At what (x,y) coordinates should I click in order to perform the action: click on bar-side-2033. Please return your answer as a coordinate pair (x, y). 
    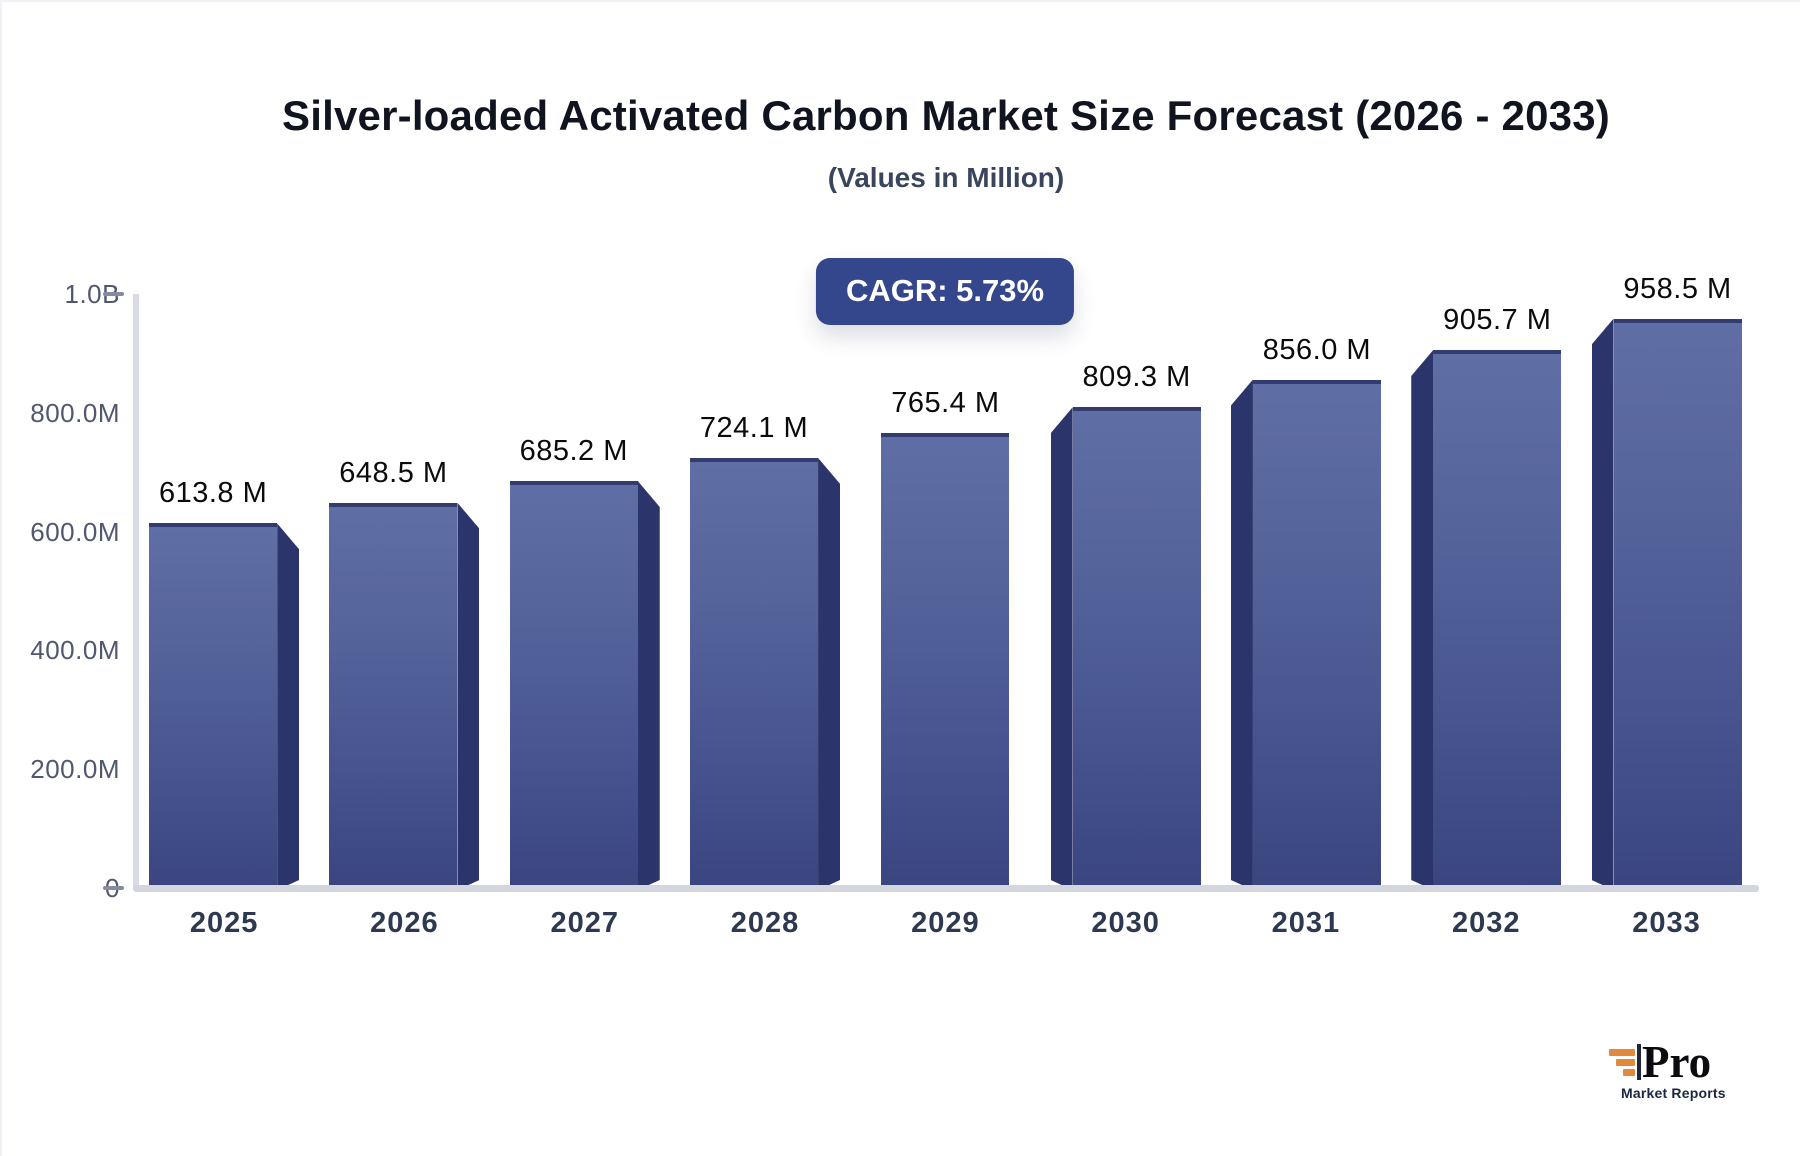
    Looking at the image, I should click on (1603, 604).